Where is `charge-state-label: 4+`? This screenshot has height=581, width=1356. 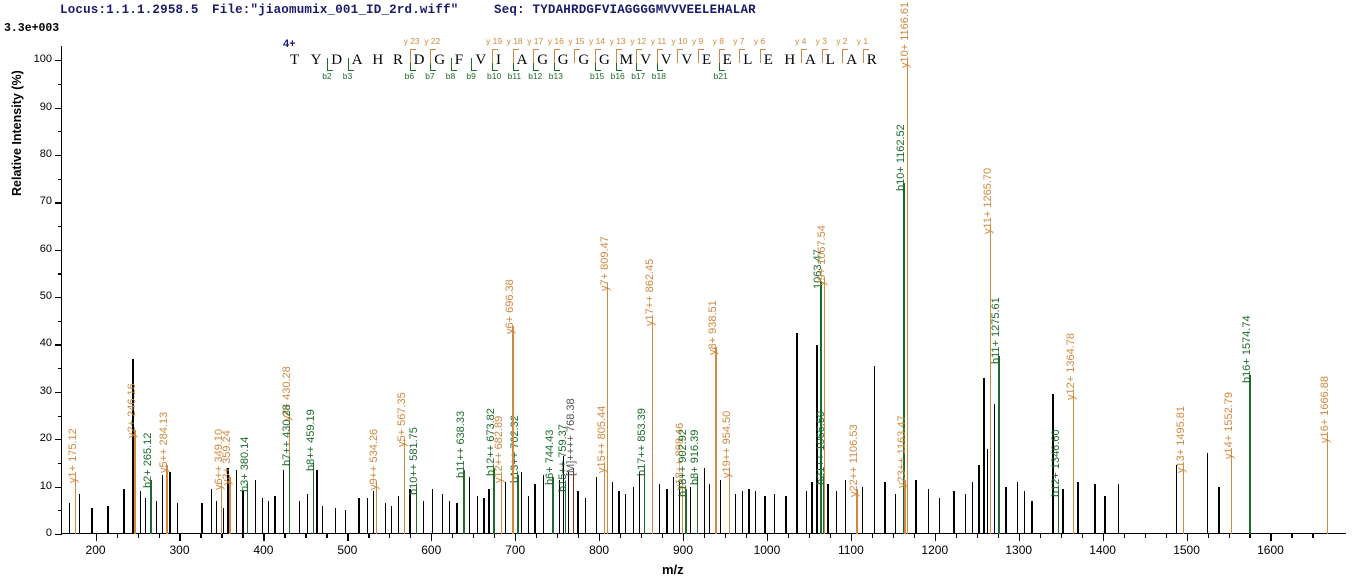
charge-state-label: 4+ is located at coordinates (289, 44).